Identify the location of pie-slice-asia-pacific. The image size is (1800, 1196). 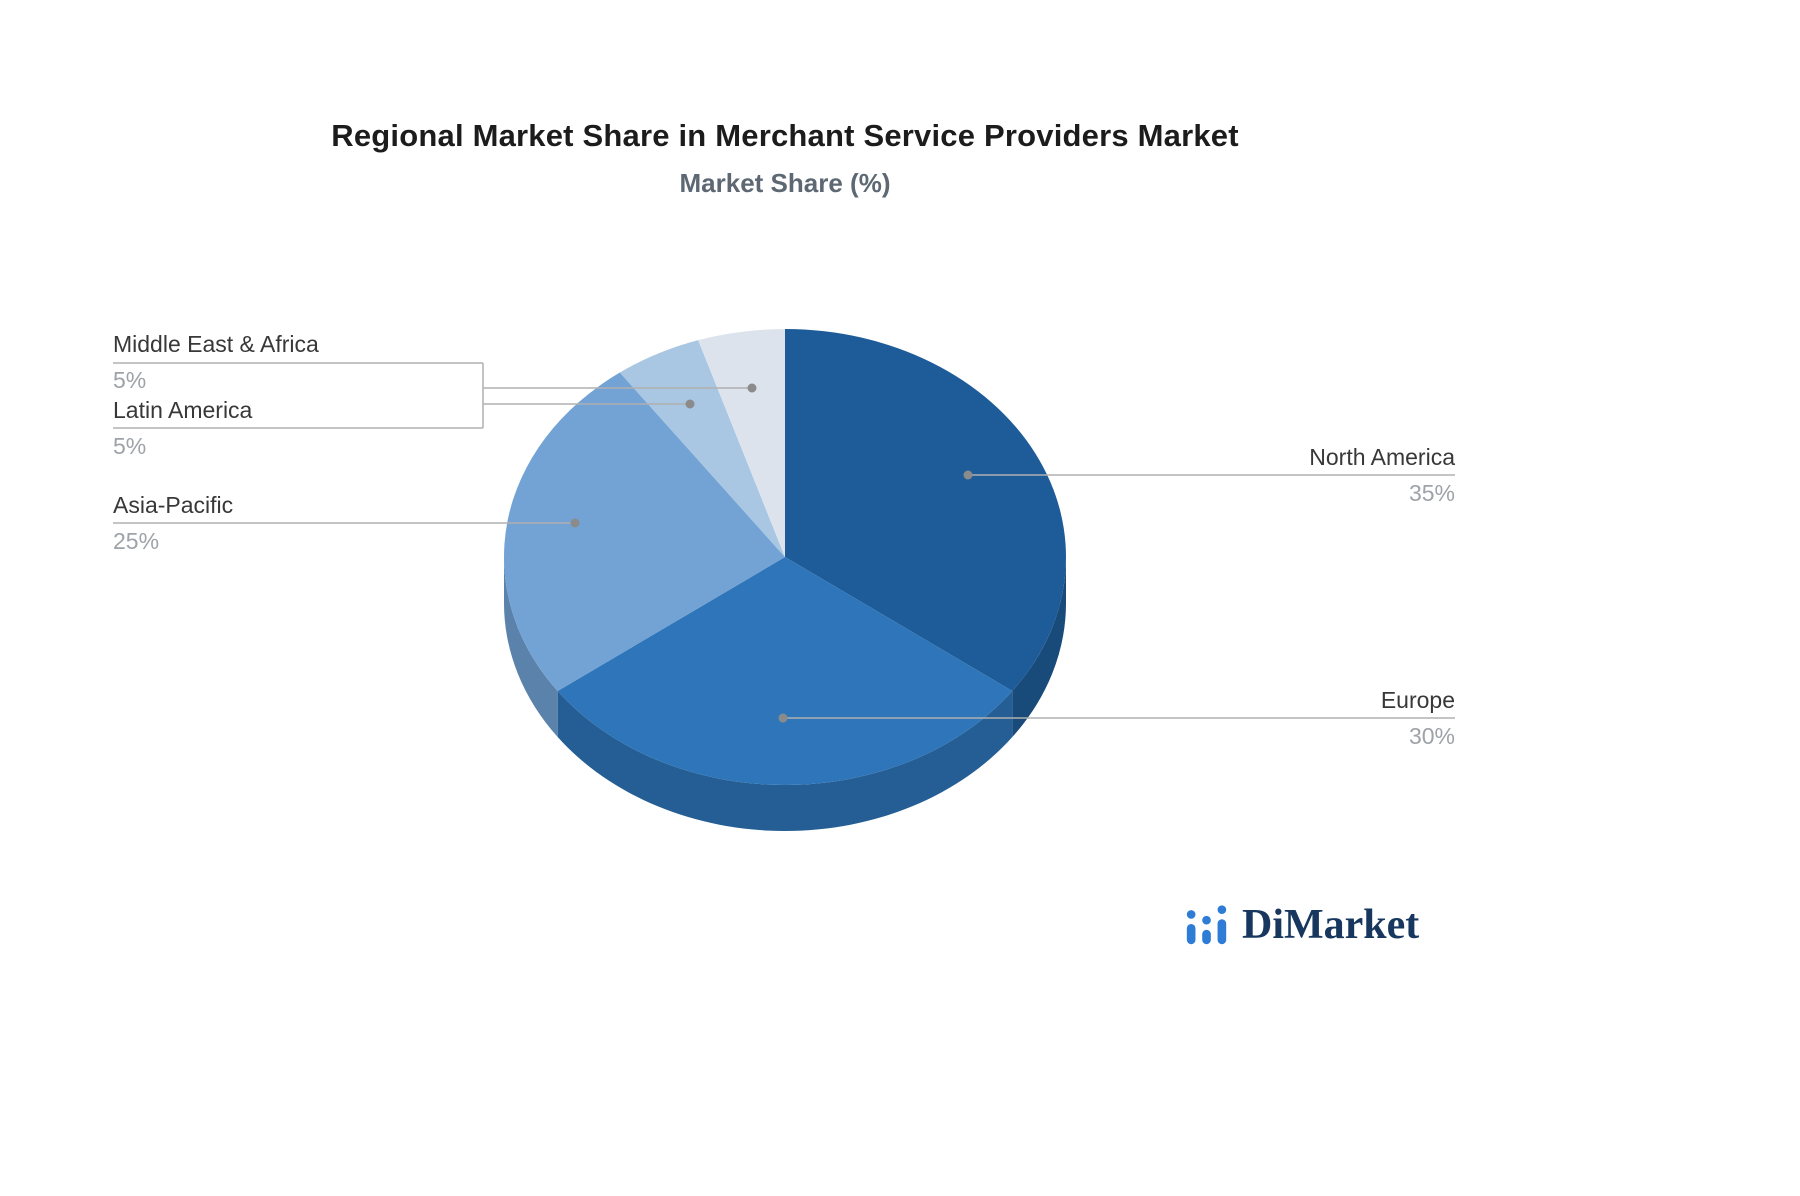
(644, 532).